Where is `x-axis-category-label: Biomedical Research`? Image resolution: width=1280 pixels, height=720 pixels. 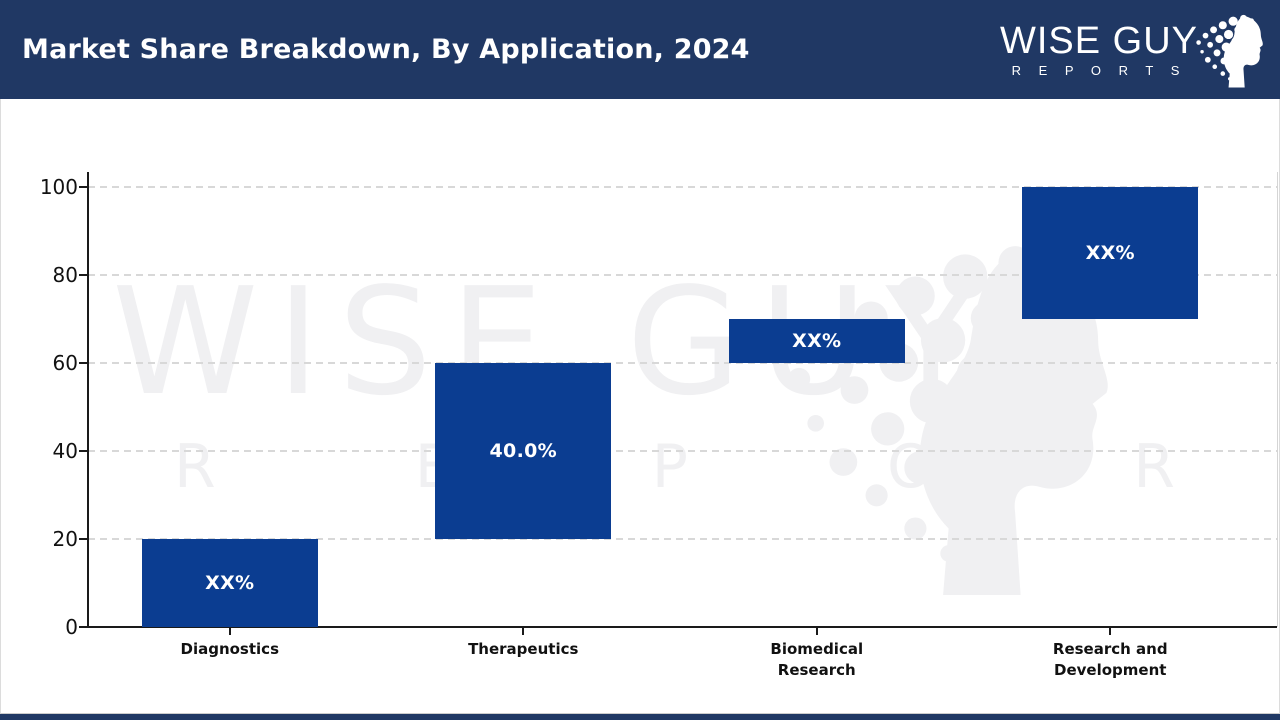
x-axis-category-label: Biomedical Research is located at coordinates (817, 660).